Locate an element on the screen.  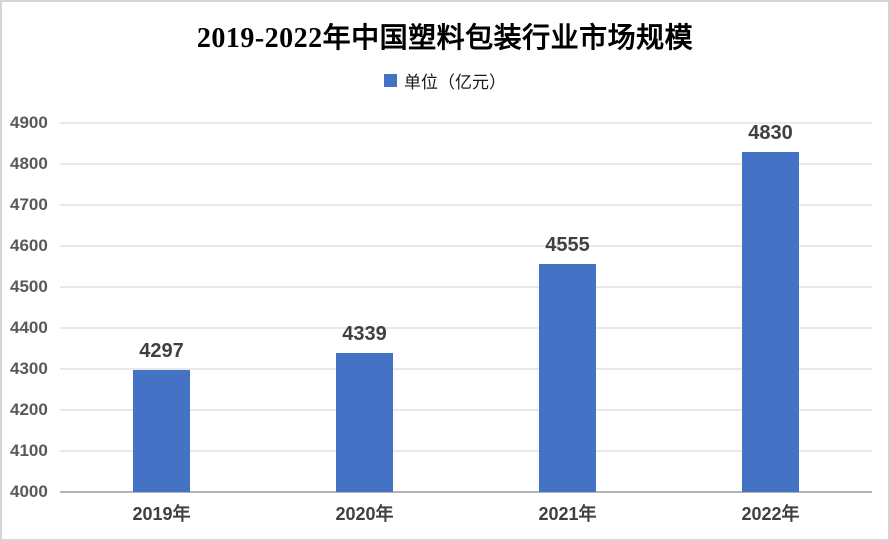
bar-value-label: 4339 is located at coordinates (364, 334).